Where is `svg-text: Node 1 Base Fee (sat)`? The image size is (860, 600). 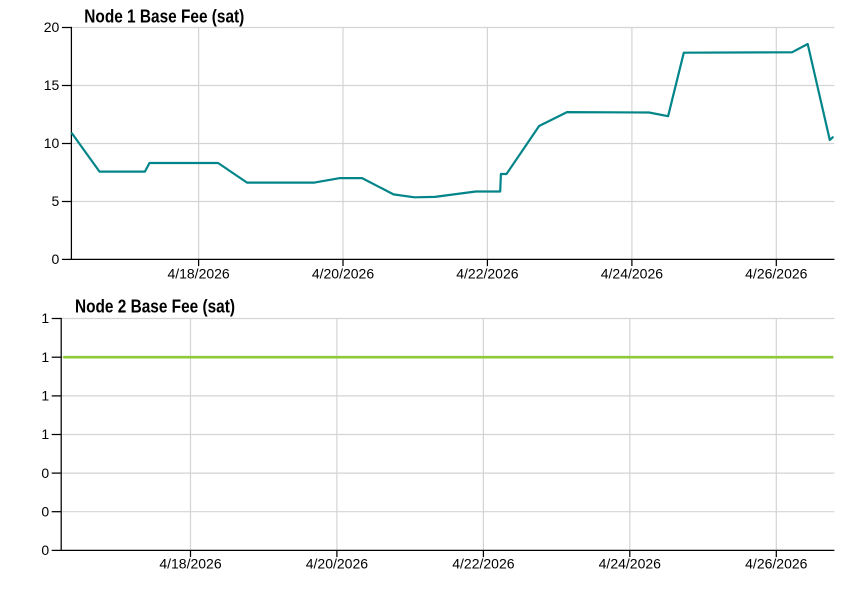 svg-text: Node 1 Base Fee (sat) is located at coordinates (164, 16).